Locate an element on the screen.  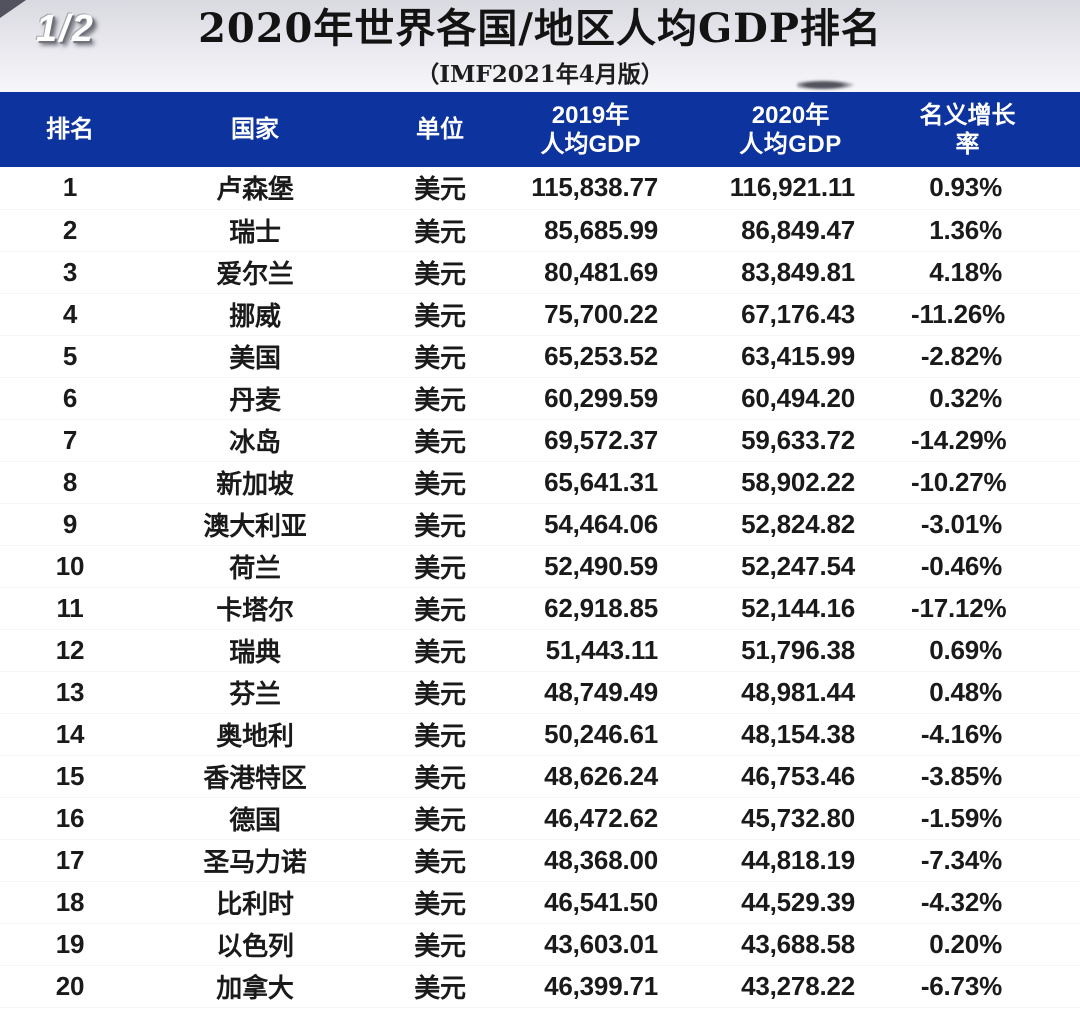
table-row: 3 爱尔兰 美元 80,481.69 83,849.81 4.18% is located at coordinates (540, 272).